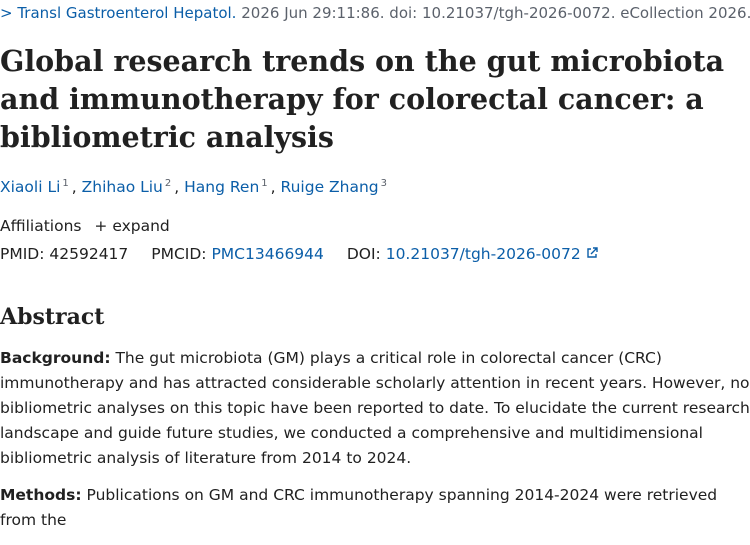 The height and width of the screenshot is (545, 750). What do you see at coordinates (267, 254) in the screenshot?
I see `pmcid-link: PMC13466944` at bounding box center [267, 254].